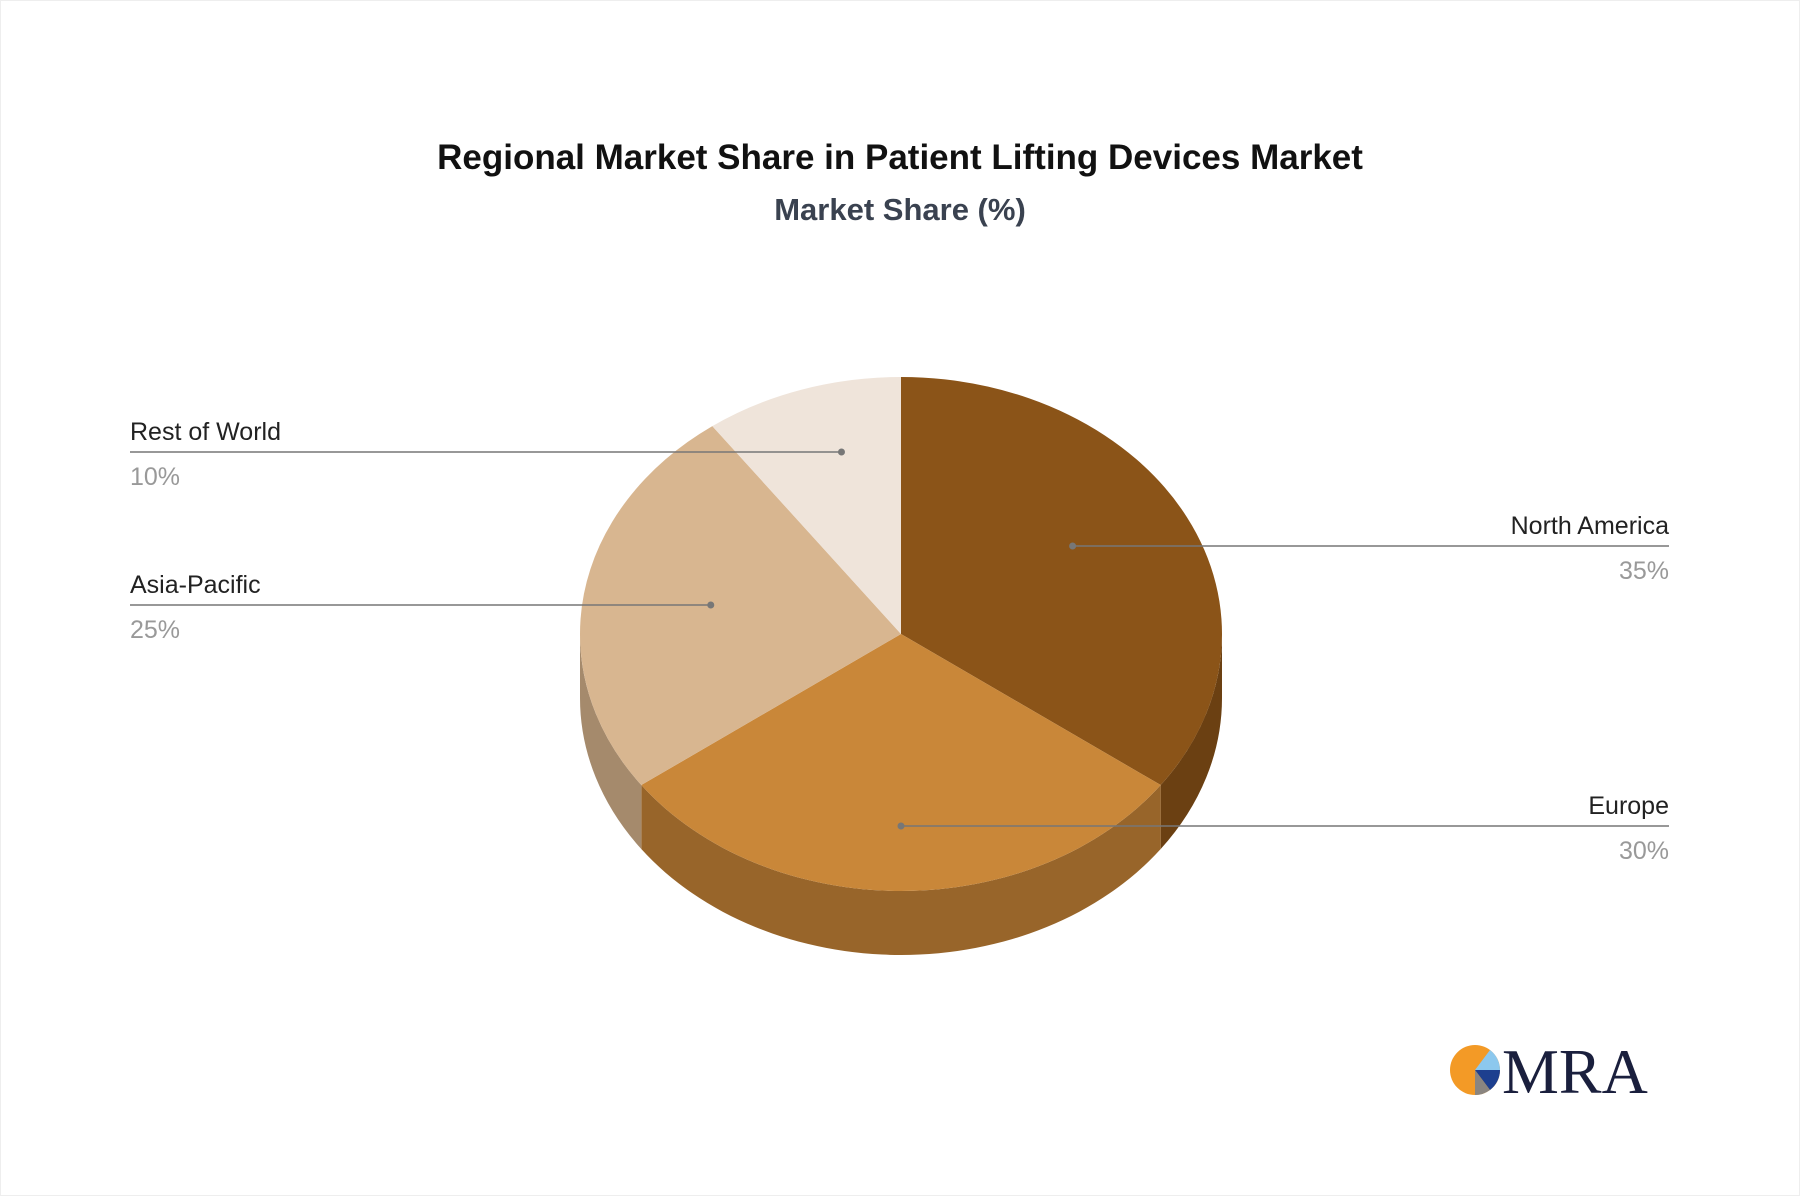  Describe the element at coordinates (806, 505) in the screenshot. I see `pie-slice-rest-of-world` at that location.